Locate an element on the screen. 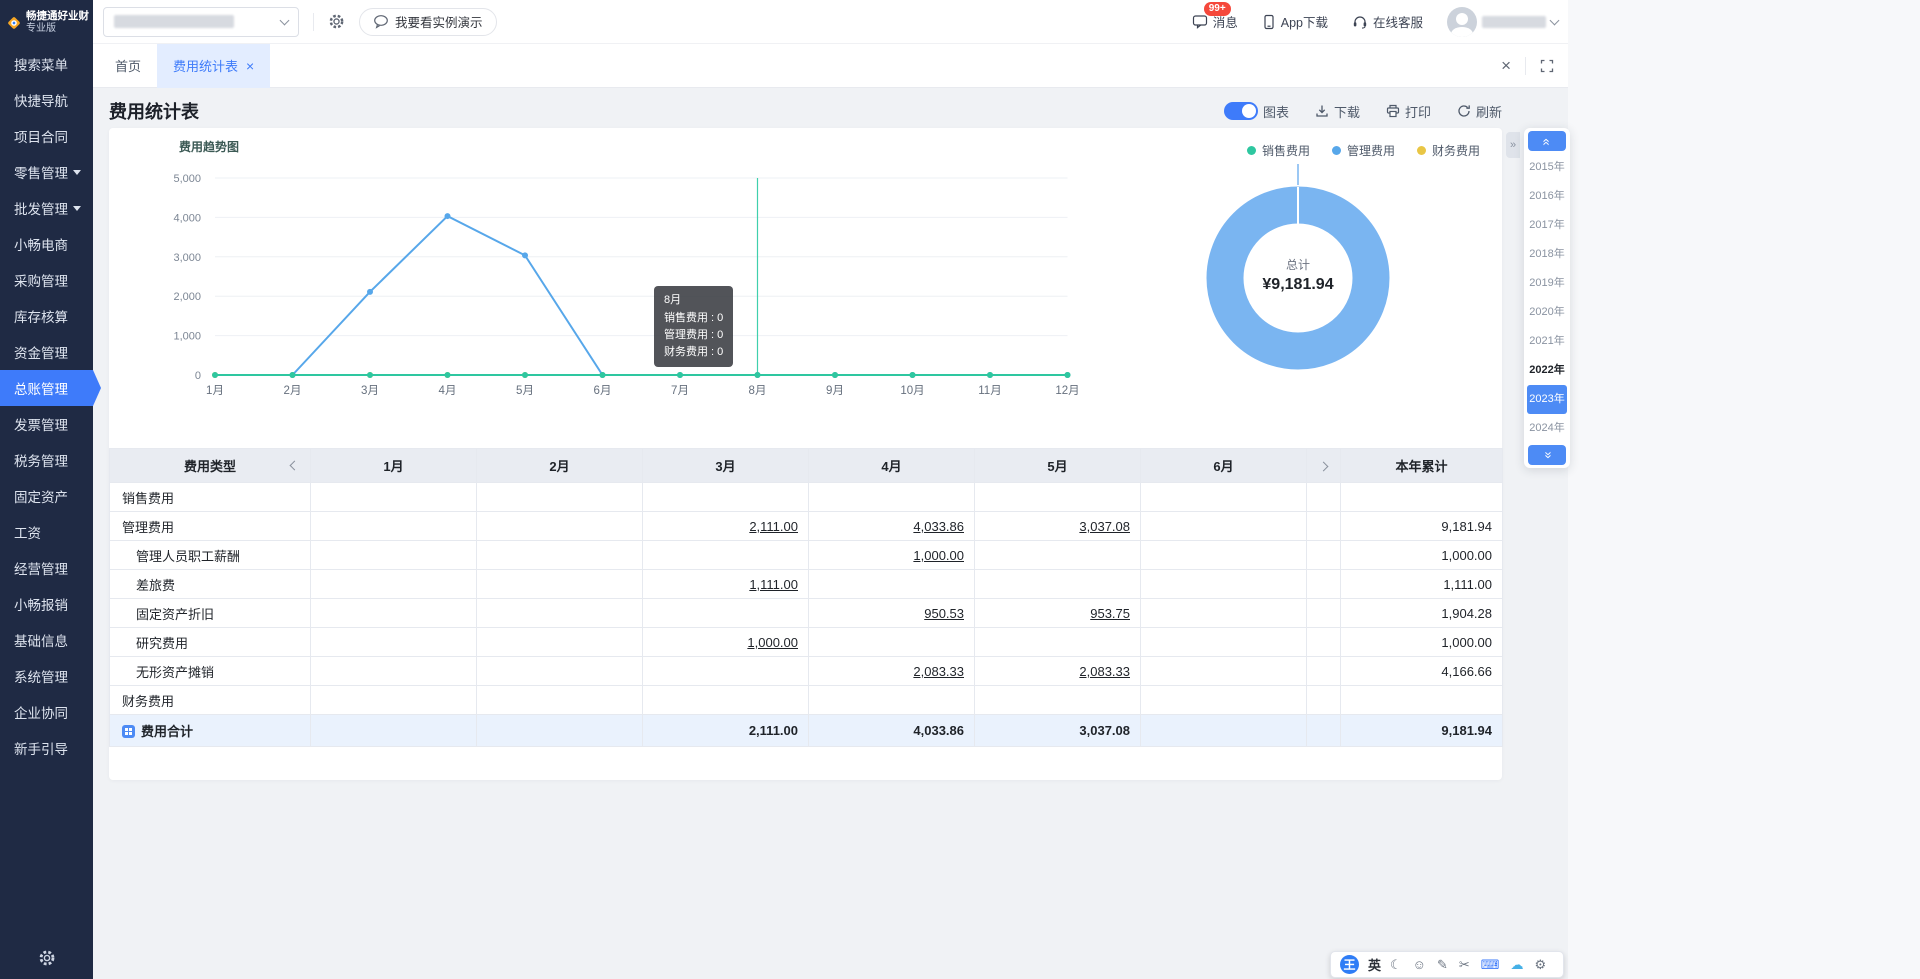 The image size is (1920, 979). sidebar-item: 搜索菜单 is located at coordinates (46, 64).